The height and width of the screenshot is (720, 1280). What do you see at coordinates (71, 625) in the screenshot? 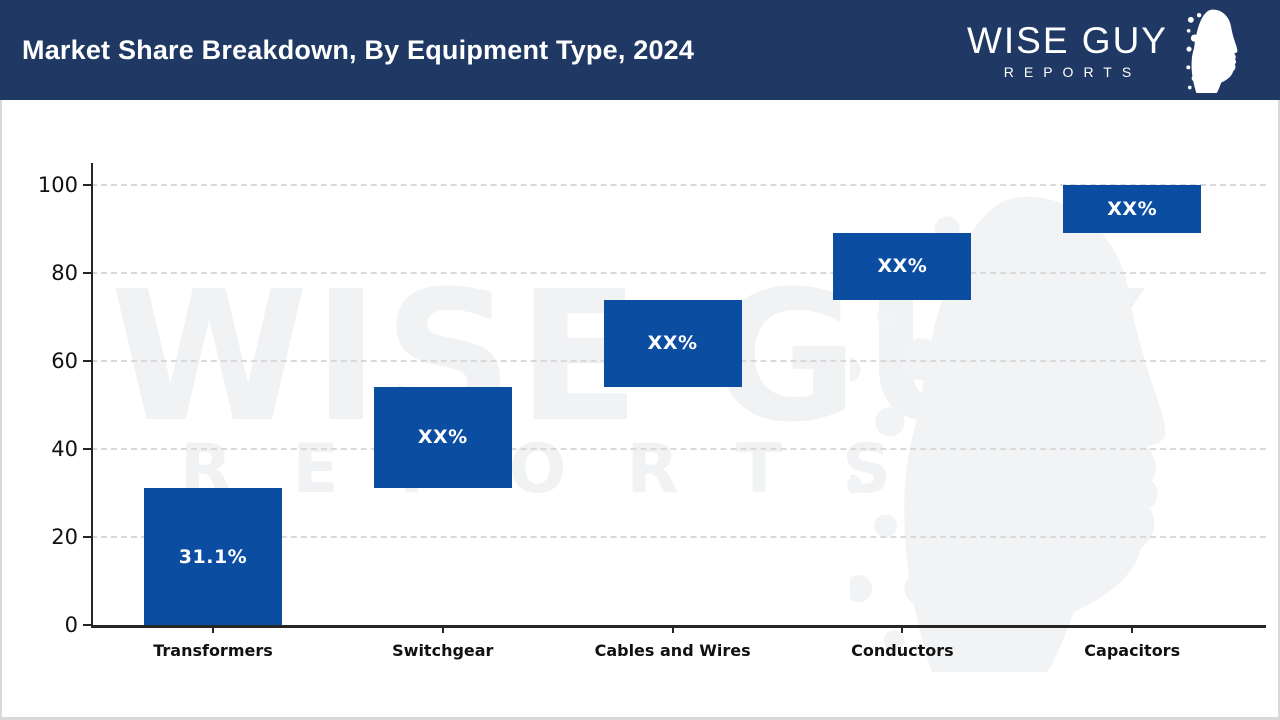
I see `y-tick-label: 0` at bounding box center [71, 625].